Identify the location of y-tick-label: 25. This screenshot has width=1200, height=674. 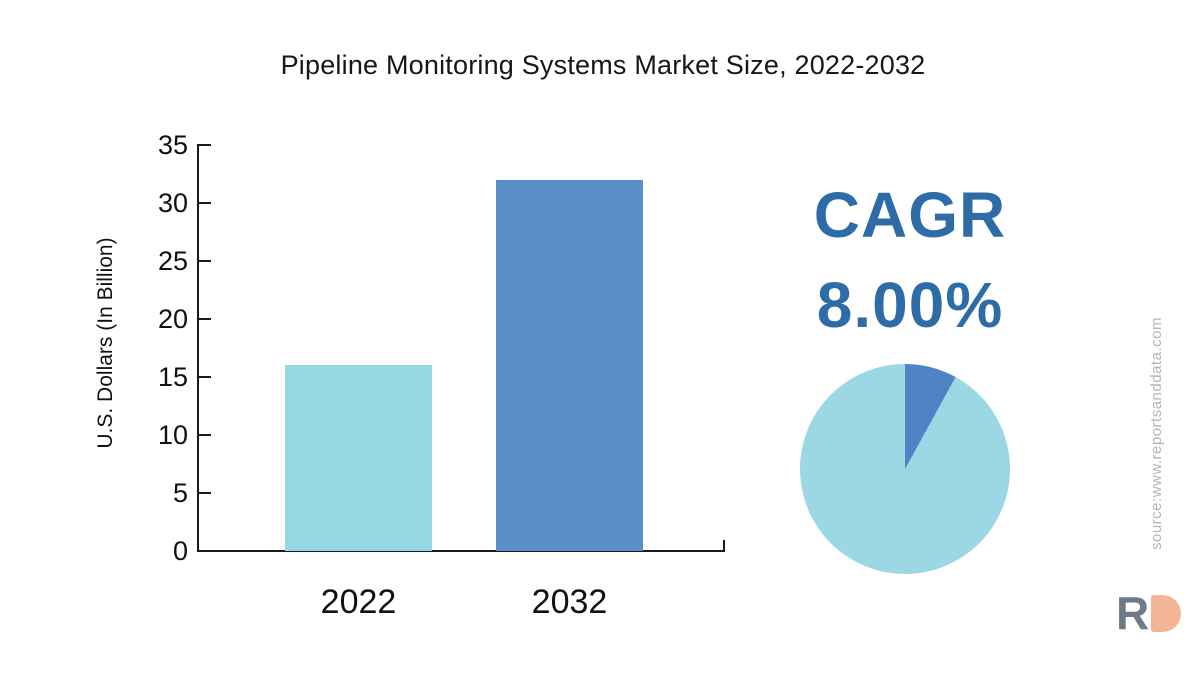
(172, 261).